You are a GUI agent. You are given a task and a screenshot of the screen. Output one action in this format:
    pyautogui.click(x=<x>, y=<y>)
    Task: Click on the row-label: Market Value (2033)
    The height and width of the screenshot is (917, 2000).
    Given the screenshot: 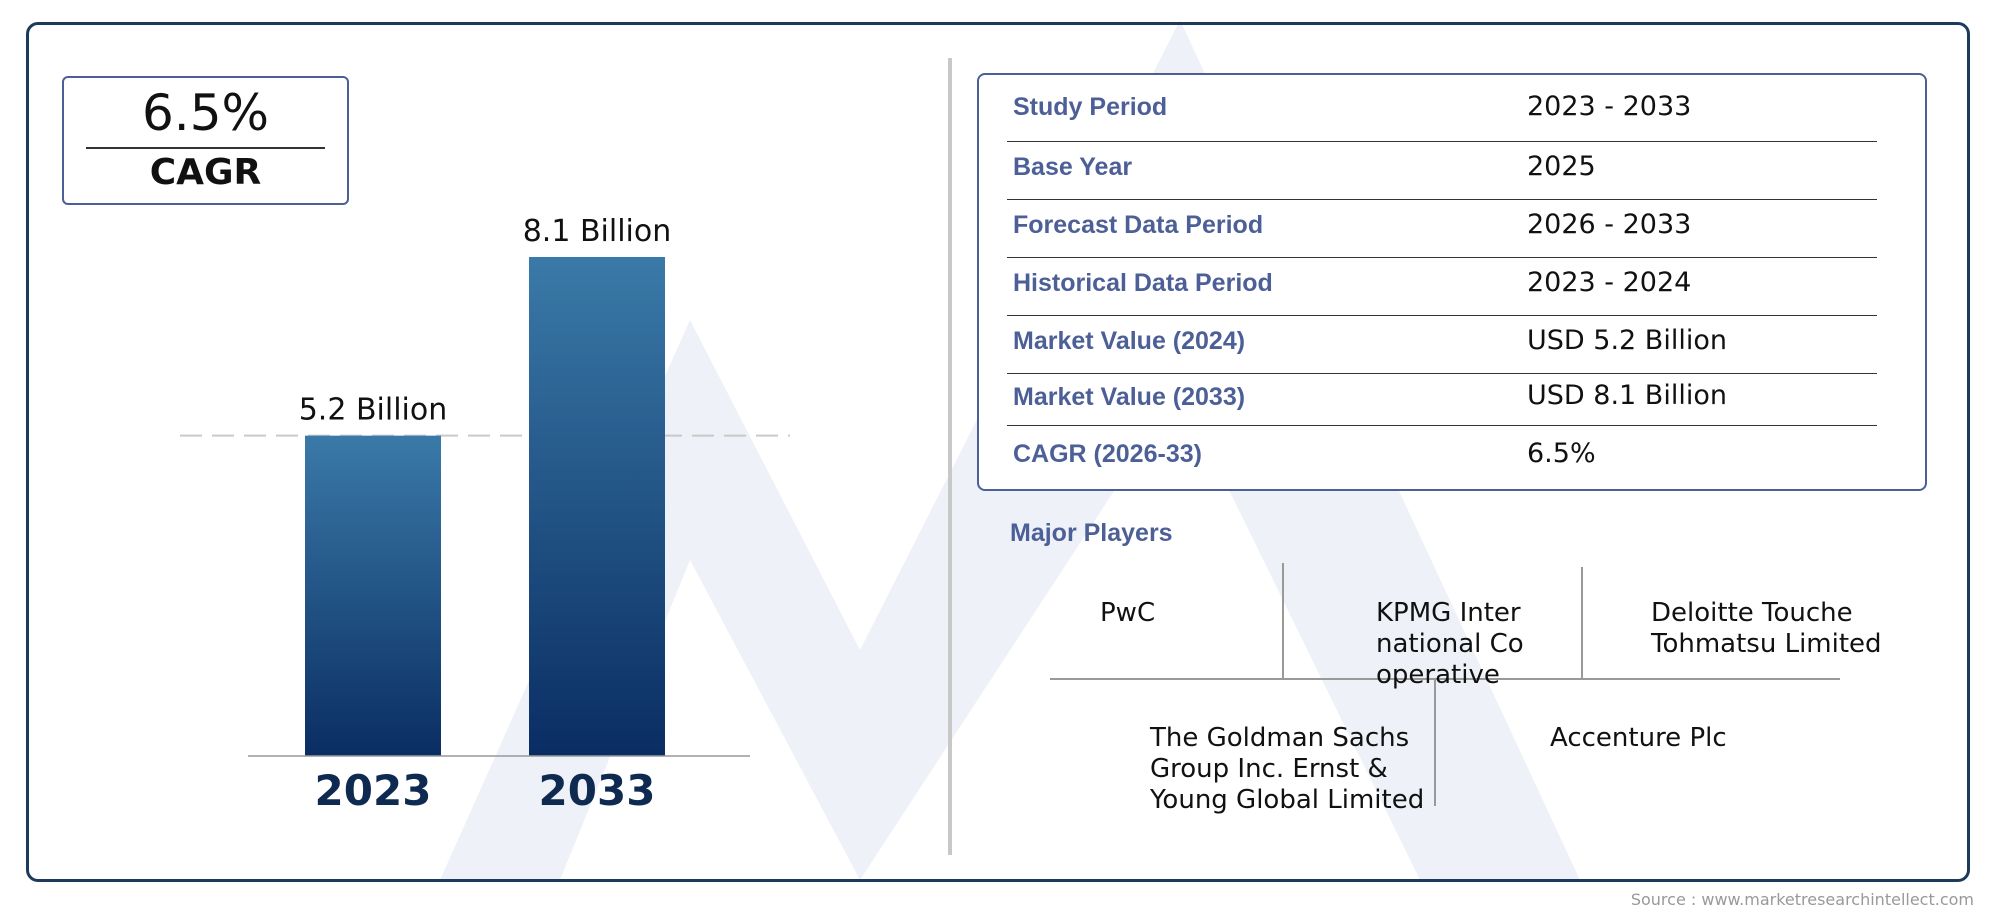 What is the action you would take?
    pyautogui.click(x=1129, y=397)
    